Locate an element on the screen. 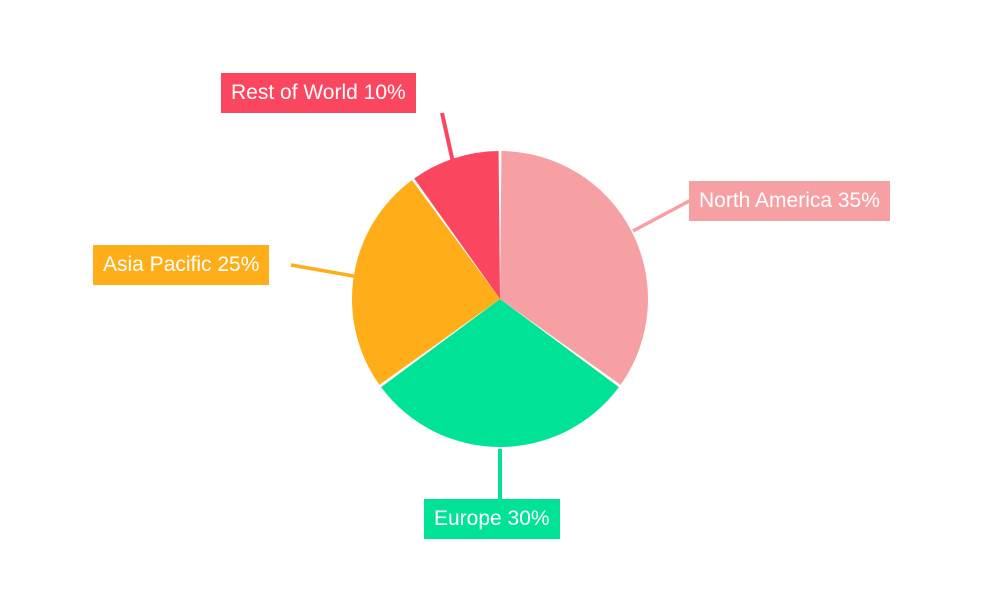  pie-label-europe-text: Europe 30% is located at coordinates (492, 518).